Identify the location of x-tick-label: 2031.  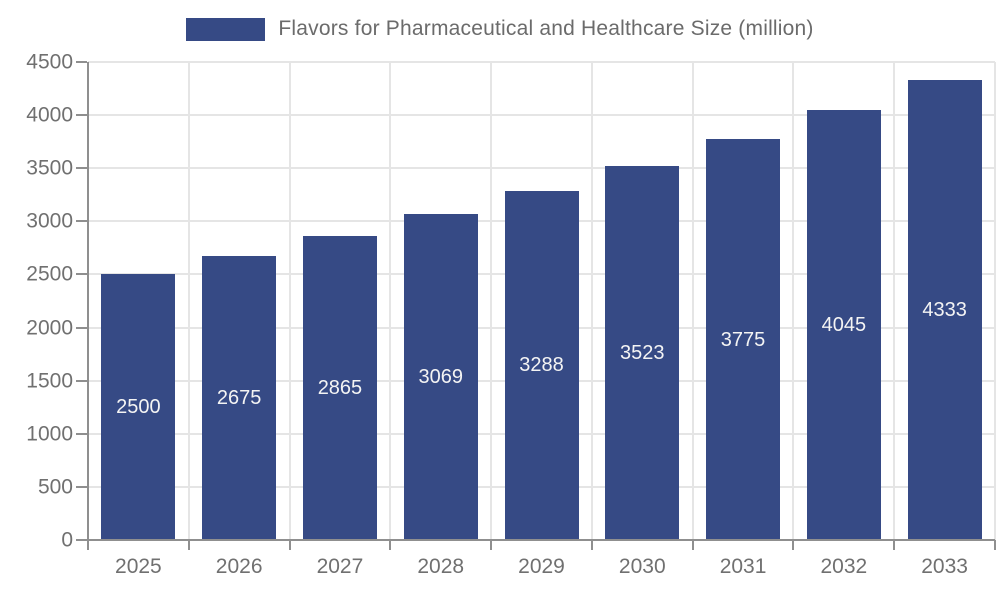
(743, 566).